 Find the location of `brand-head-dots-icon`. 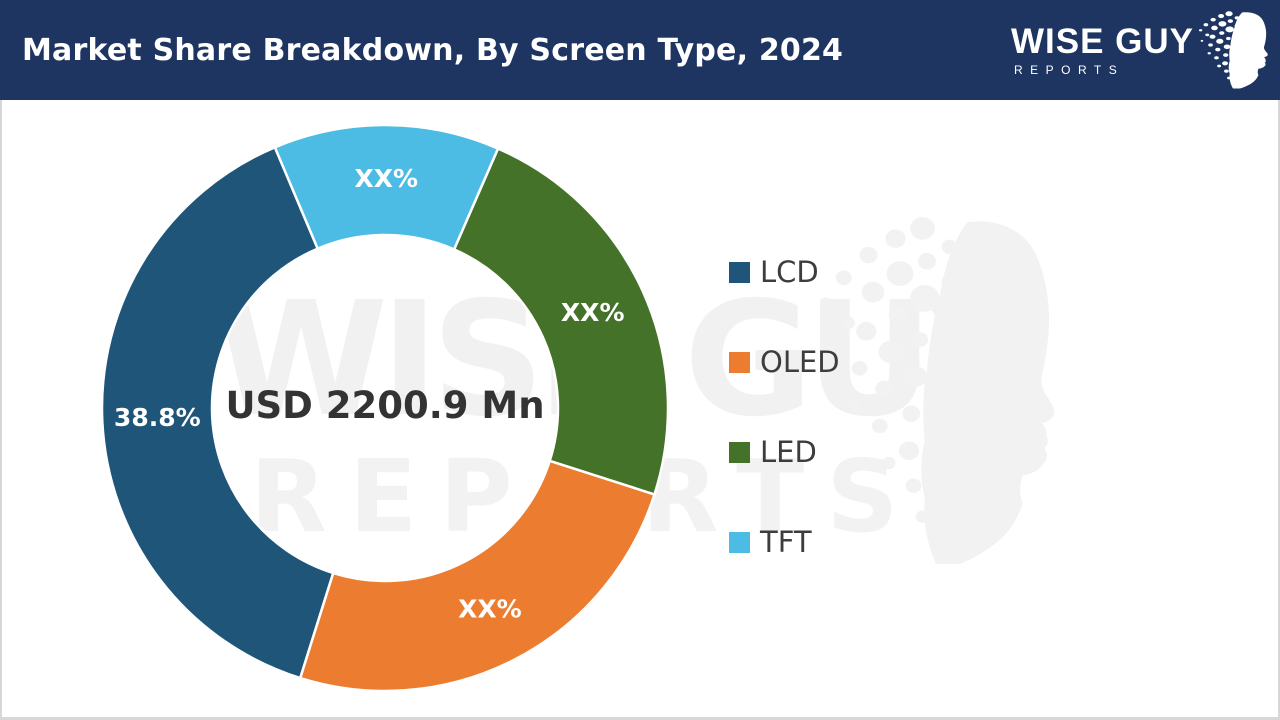

brand-head-dots-icon is located at coordinates (1233, 50).